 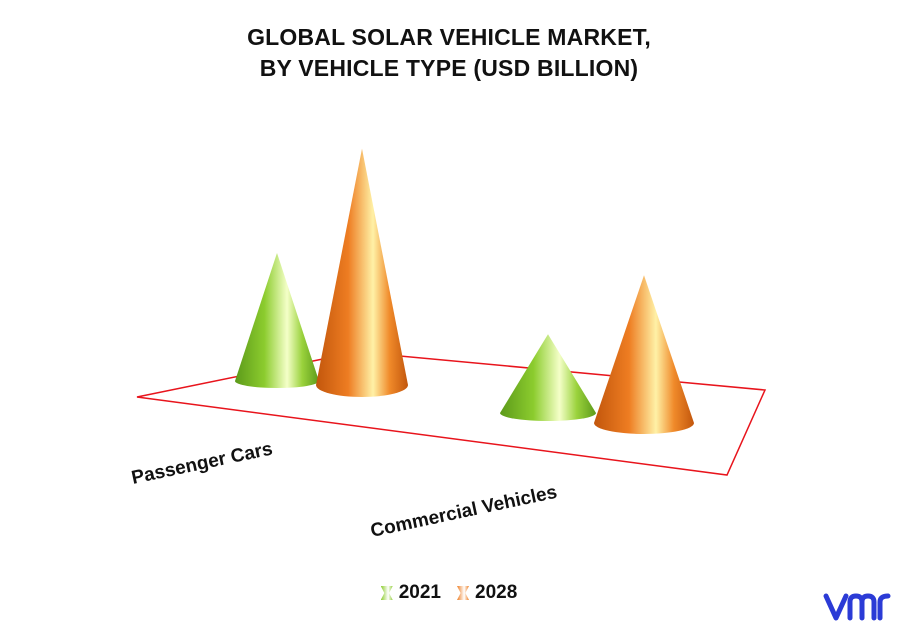 I want to click on legend-item-2028: 2028, so click(x=487, y=593).